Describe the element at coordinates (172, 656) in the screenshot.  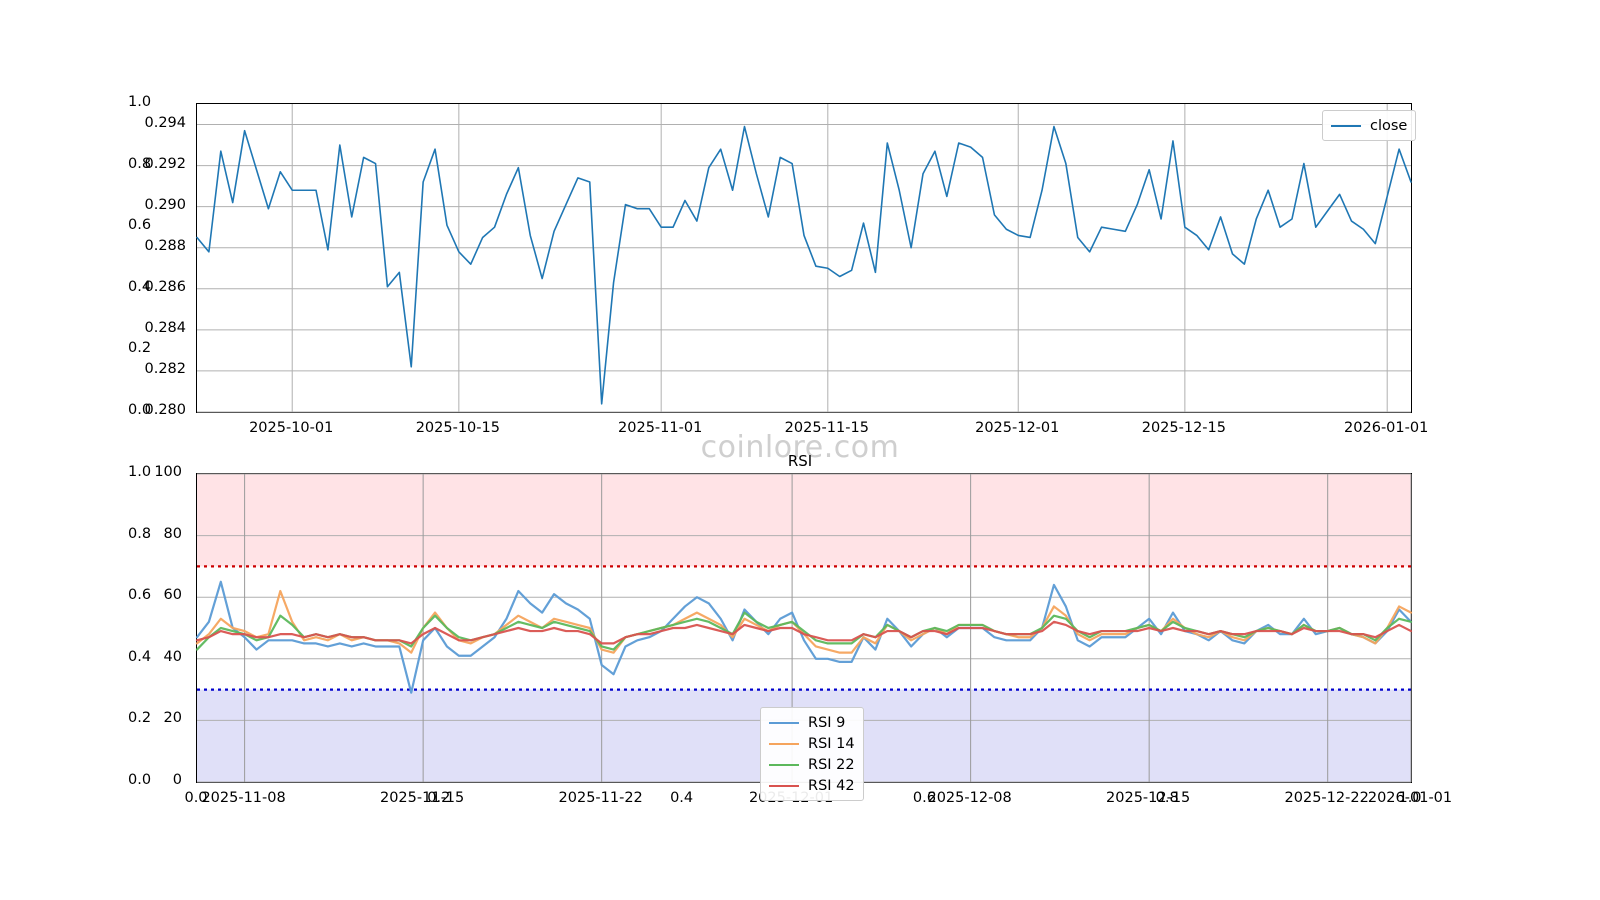
I see `rsi-y-tick: 40` at that location.